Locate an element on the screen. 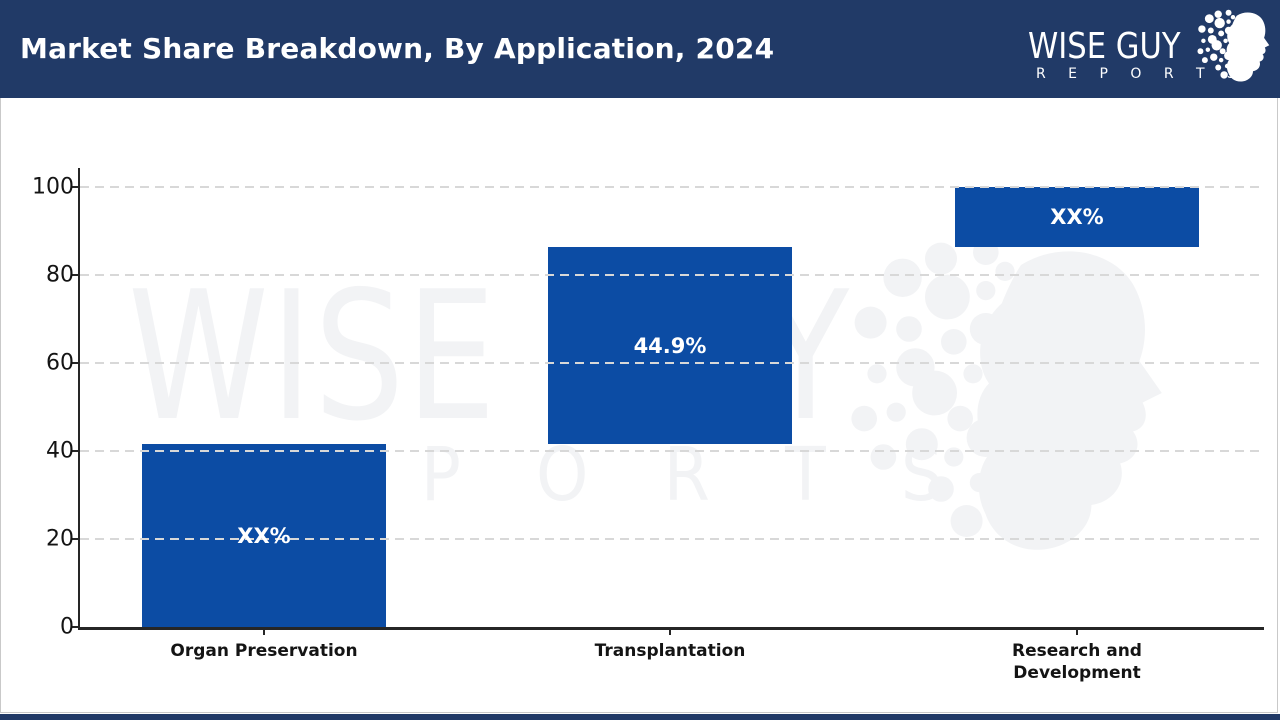 This screenshot has height=720, width=1280. x-axis-line is located at coordinates (671, 628).